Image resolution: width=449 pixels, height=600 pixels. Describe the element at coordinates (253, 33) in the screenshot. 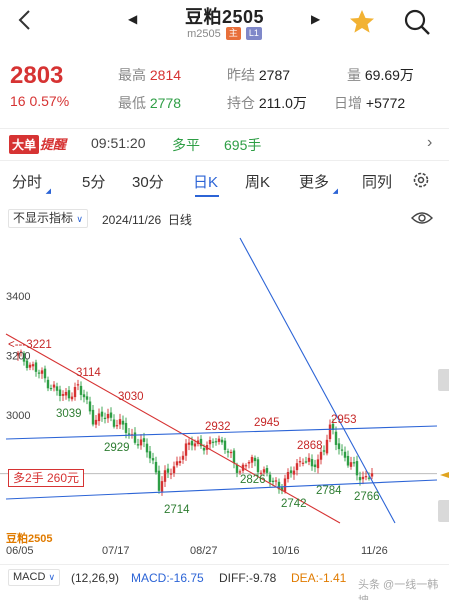

I see `level-badge: L1` at that location.